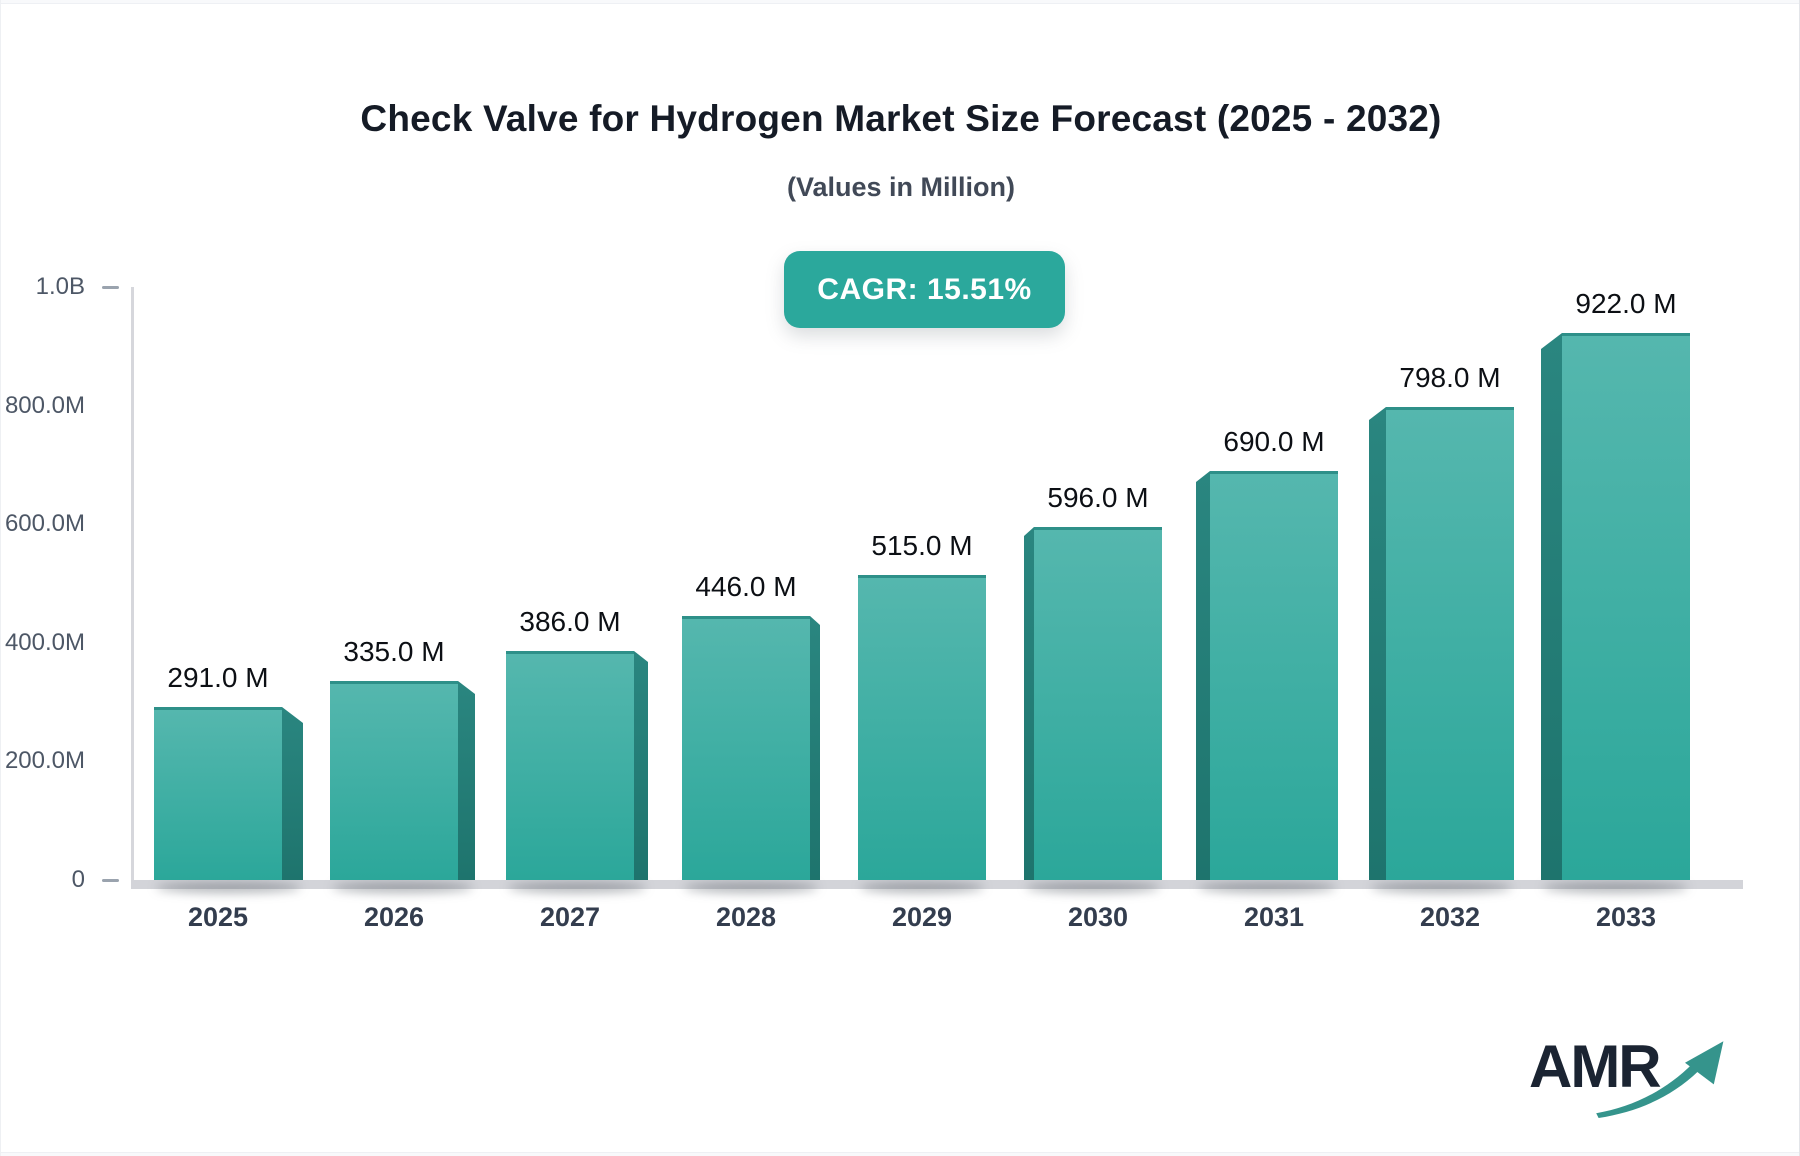 The width and height of the screenshot is (1800, 1156). I want to click on bar-face-2033, so click(1626, 606).